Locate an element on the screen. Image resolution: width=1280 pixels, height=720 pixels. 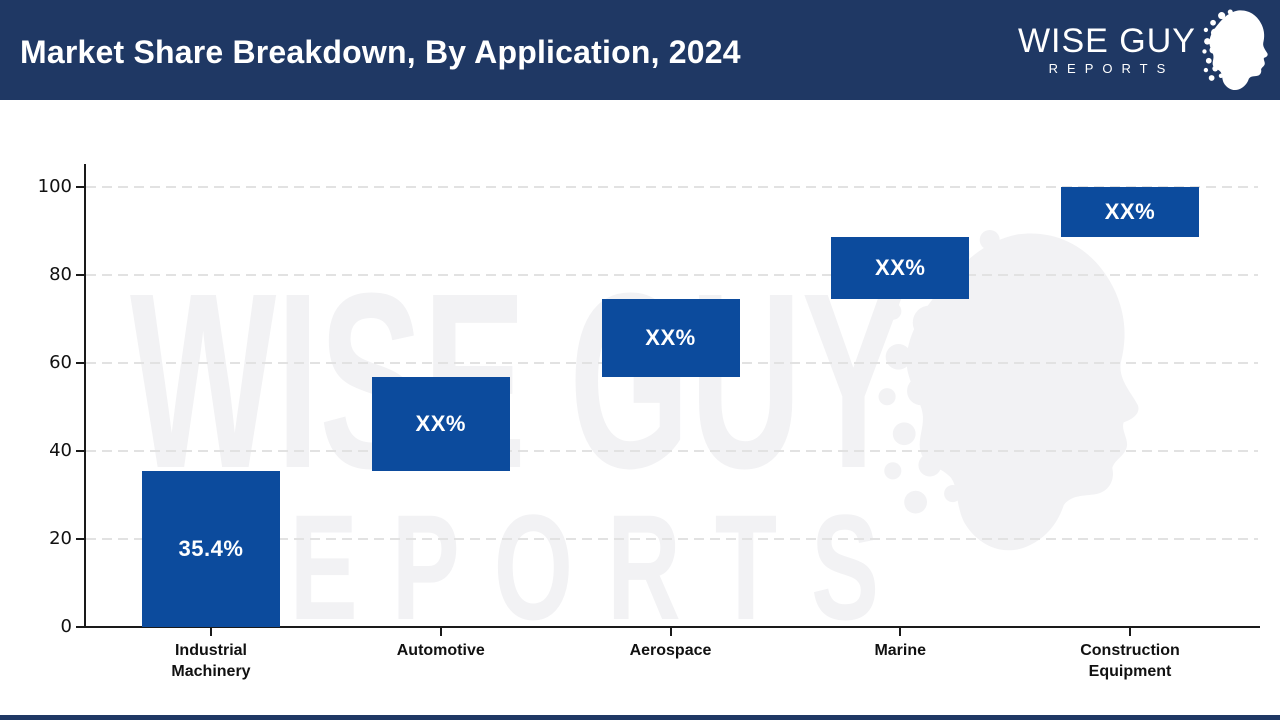
logo-reports-text: REPORTS is located at coordinates (1111, 69).